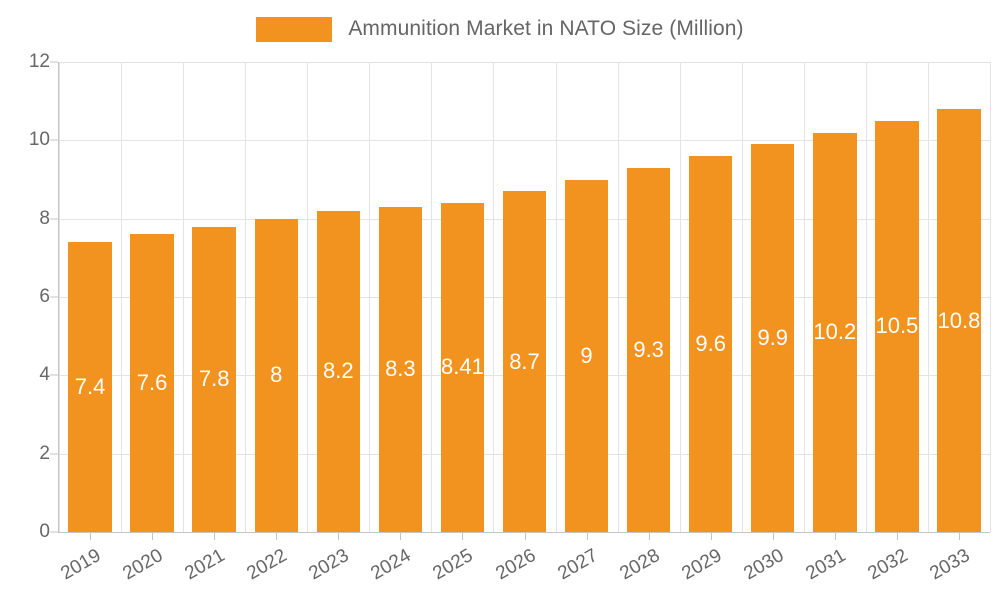  I want to click on bar-slot: 8.41, so click(462, 297).